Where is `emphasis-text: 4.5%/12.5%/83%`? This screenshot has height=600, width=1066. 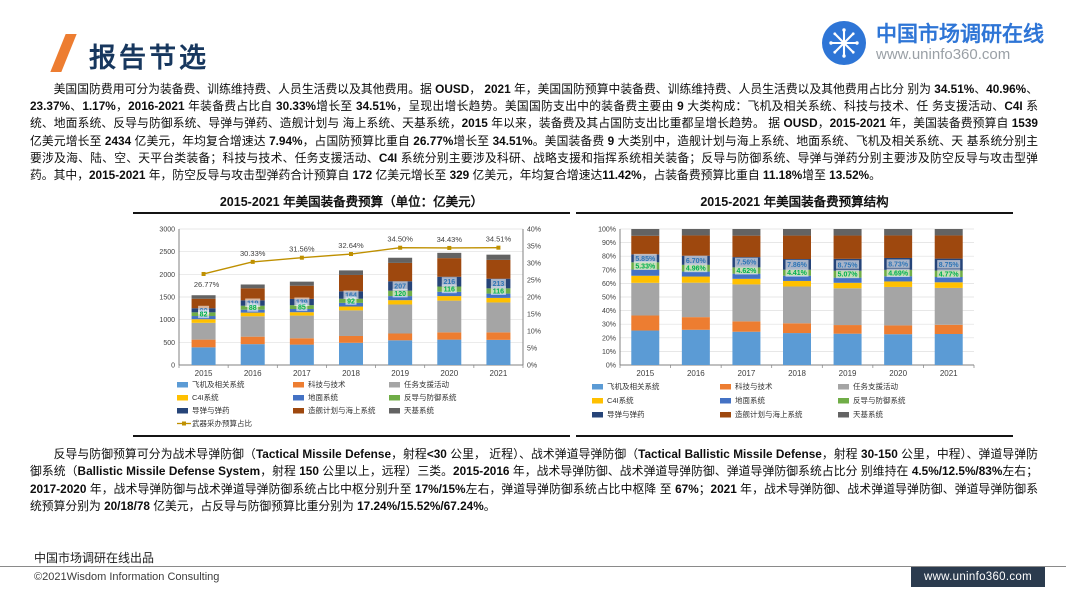 emphasis-text: 4.5%/12.5%/83% is located at coordinates (957, 471).